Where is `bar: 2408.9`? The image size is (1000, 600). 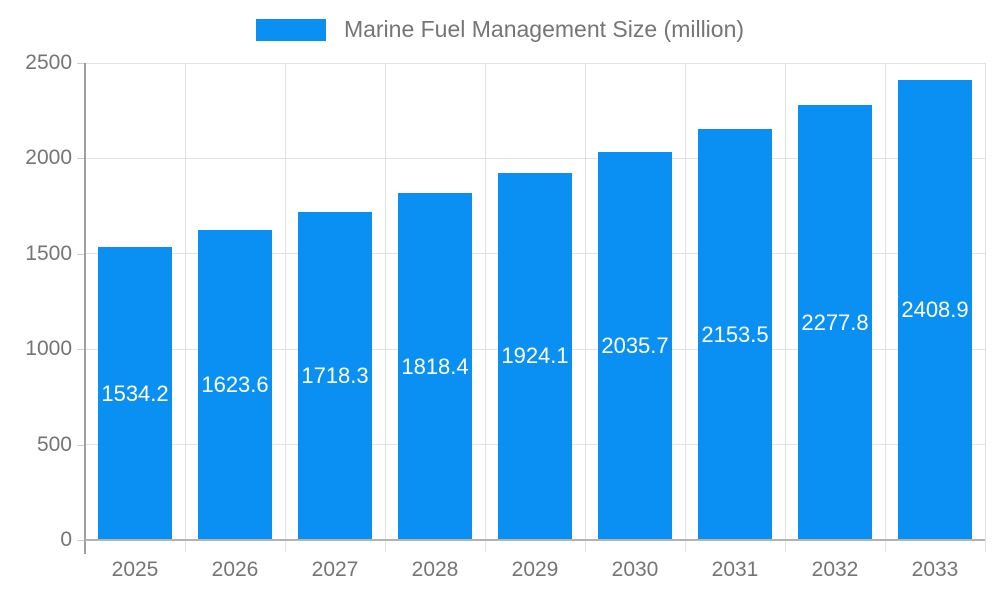
bar: 2408.9 is located at coordinates (935, 310).